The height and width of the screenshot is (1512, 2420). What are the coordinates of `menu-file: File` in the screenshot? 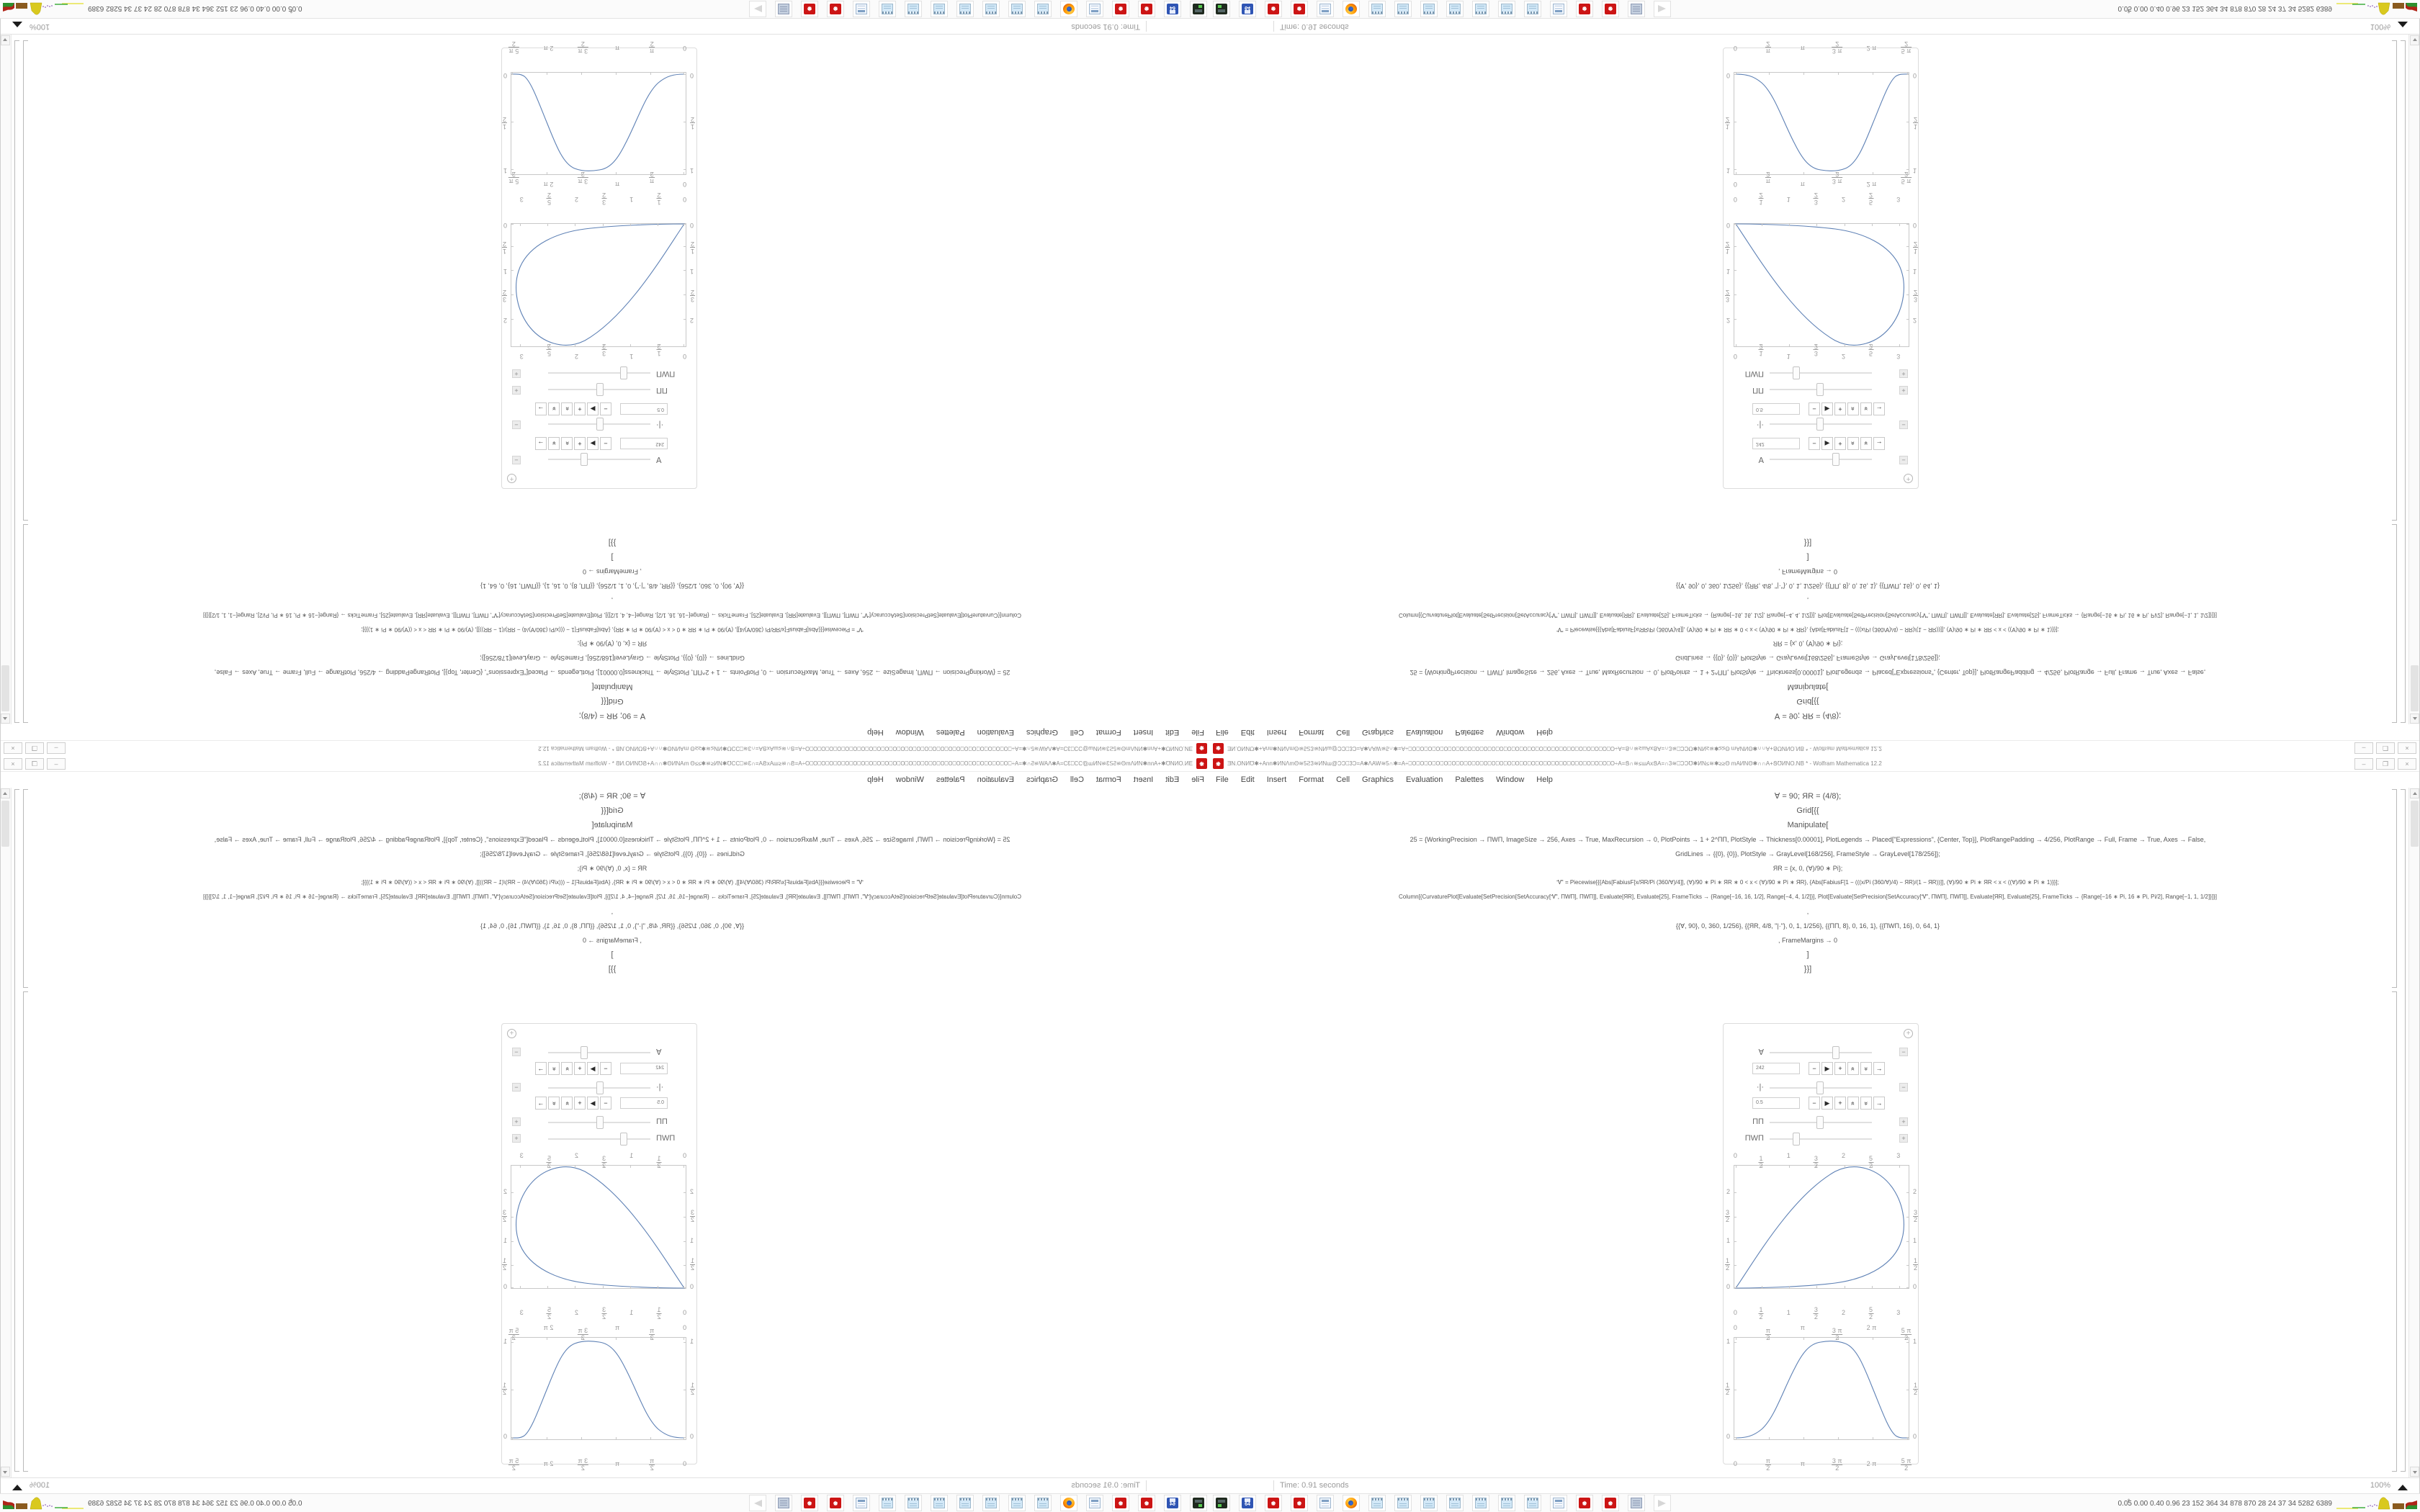 It's located at (1222, 732).